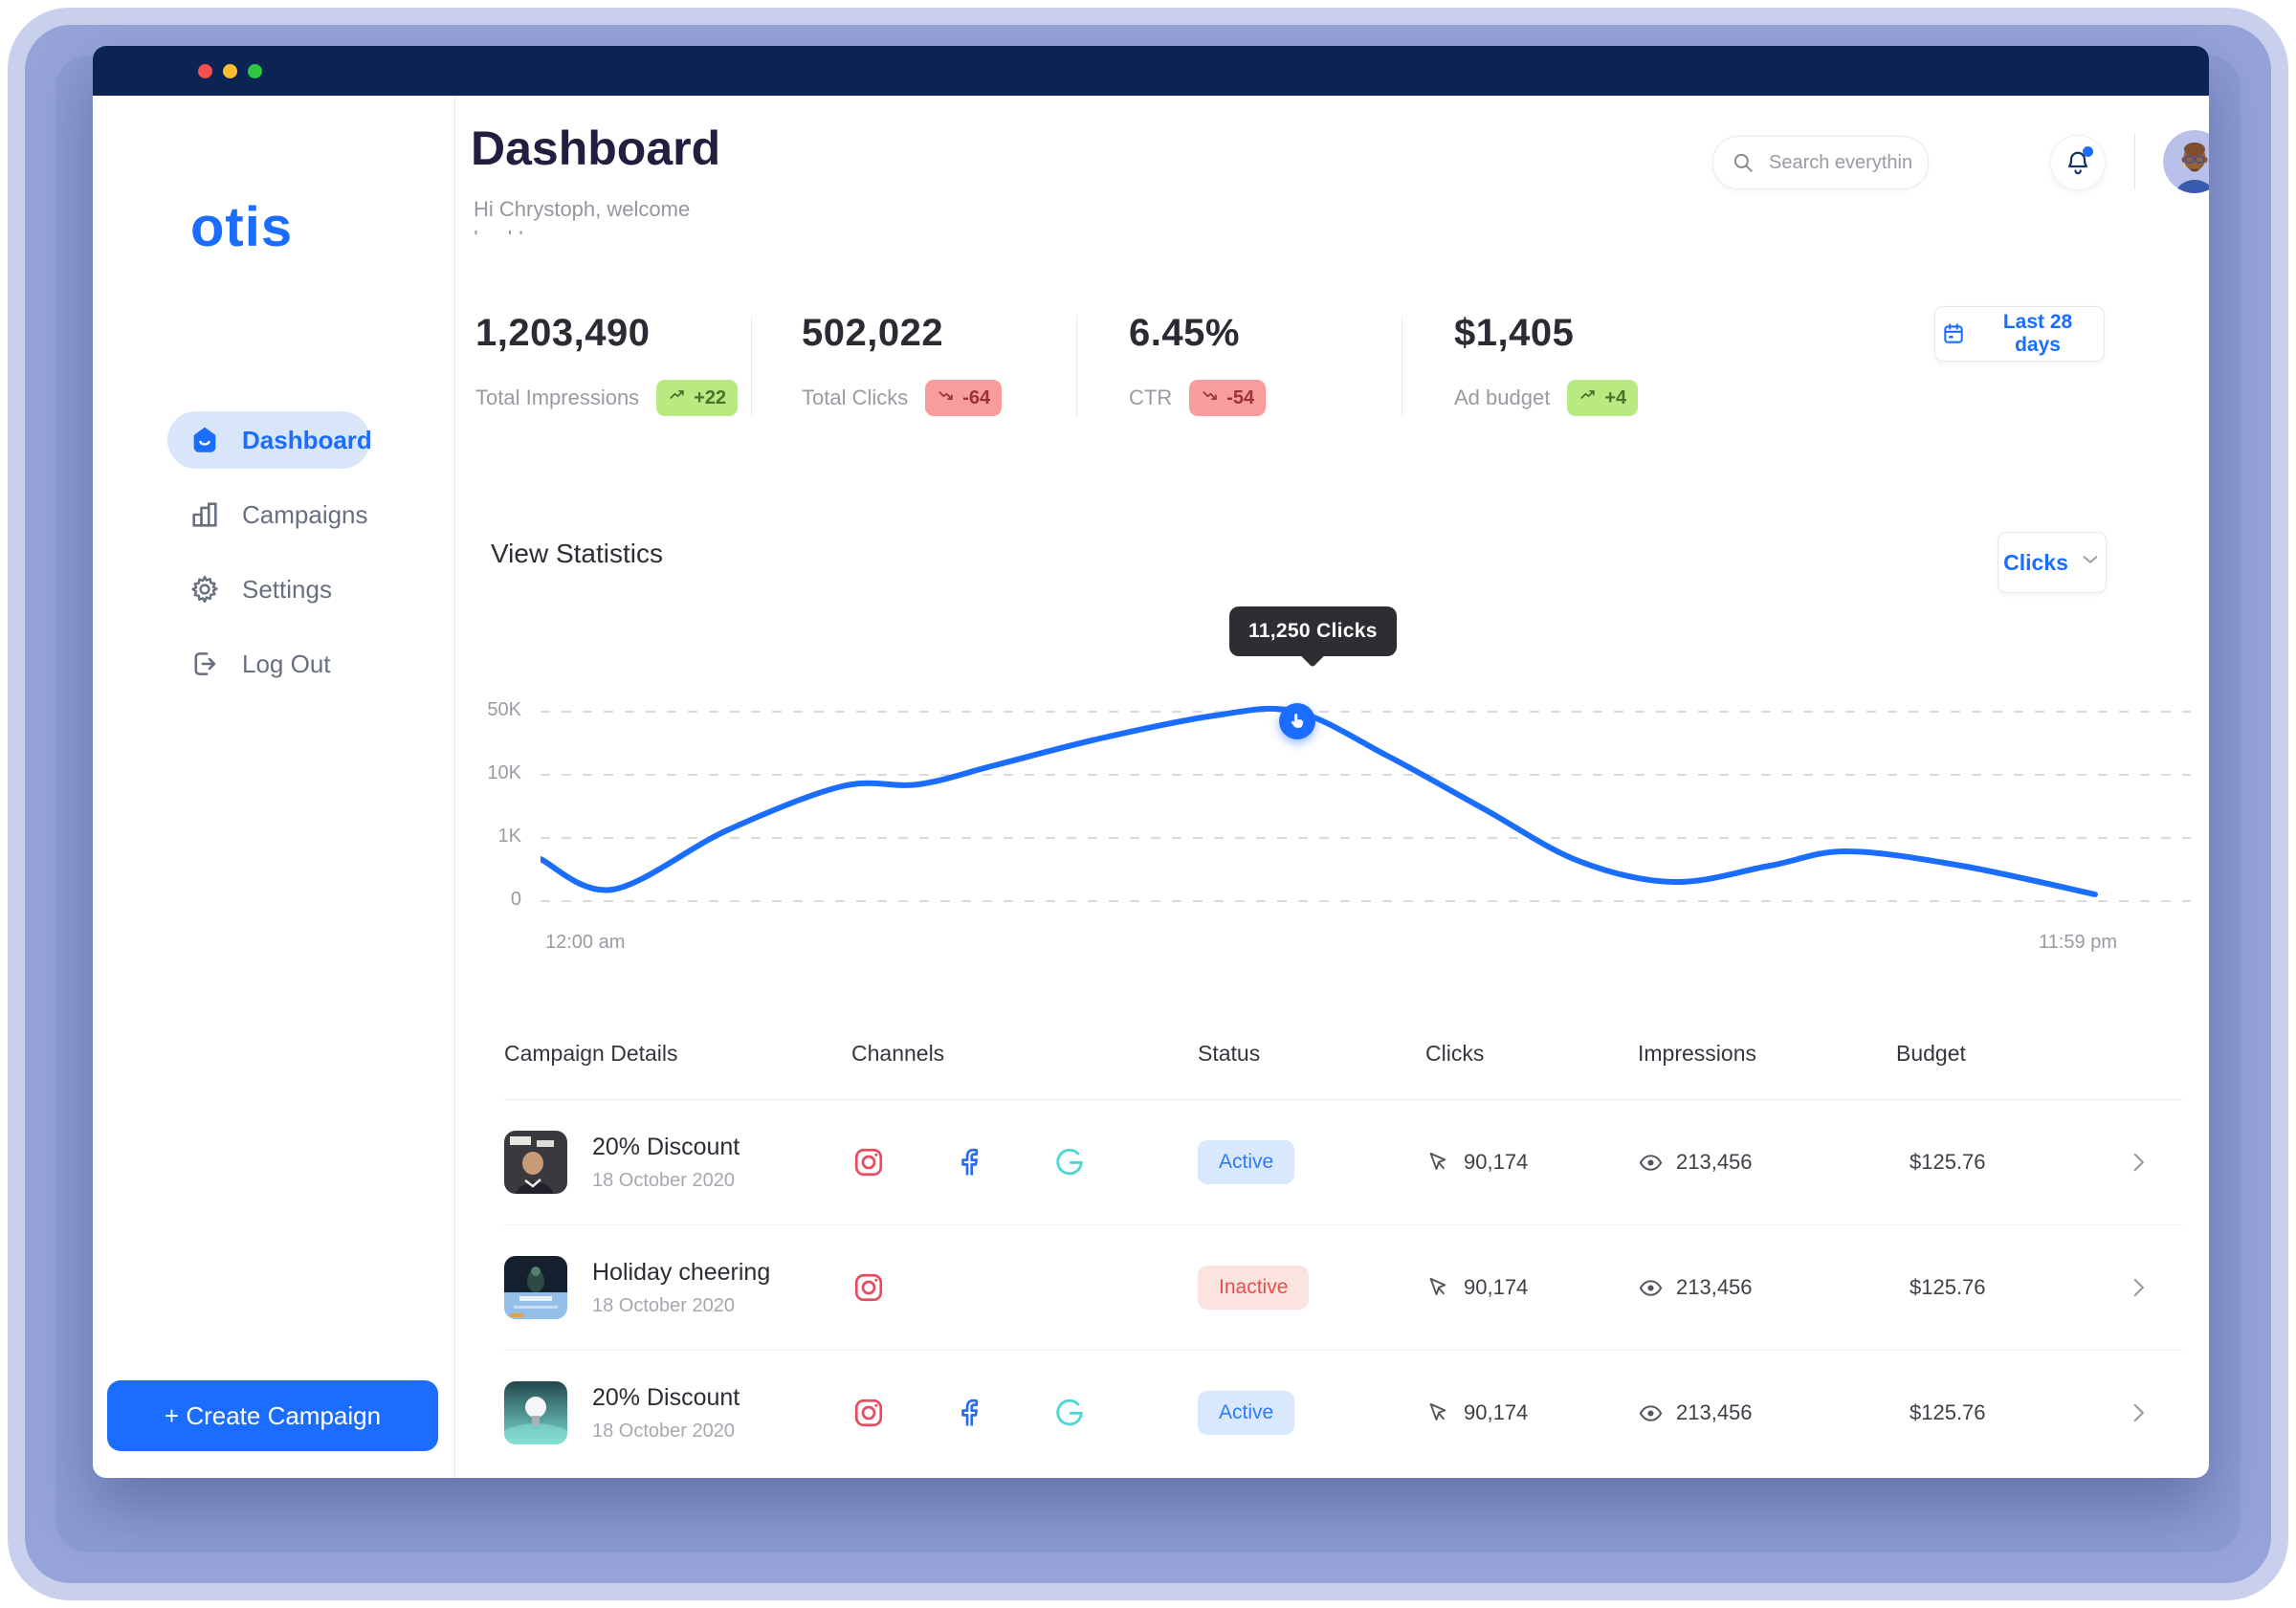 Image resolution: width=2296 pixels, height=1608 pixels. I want to click on notification-dot, so click(2088, 151).